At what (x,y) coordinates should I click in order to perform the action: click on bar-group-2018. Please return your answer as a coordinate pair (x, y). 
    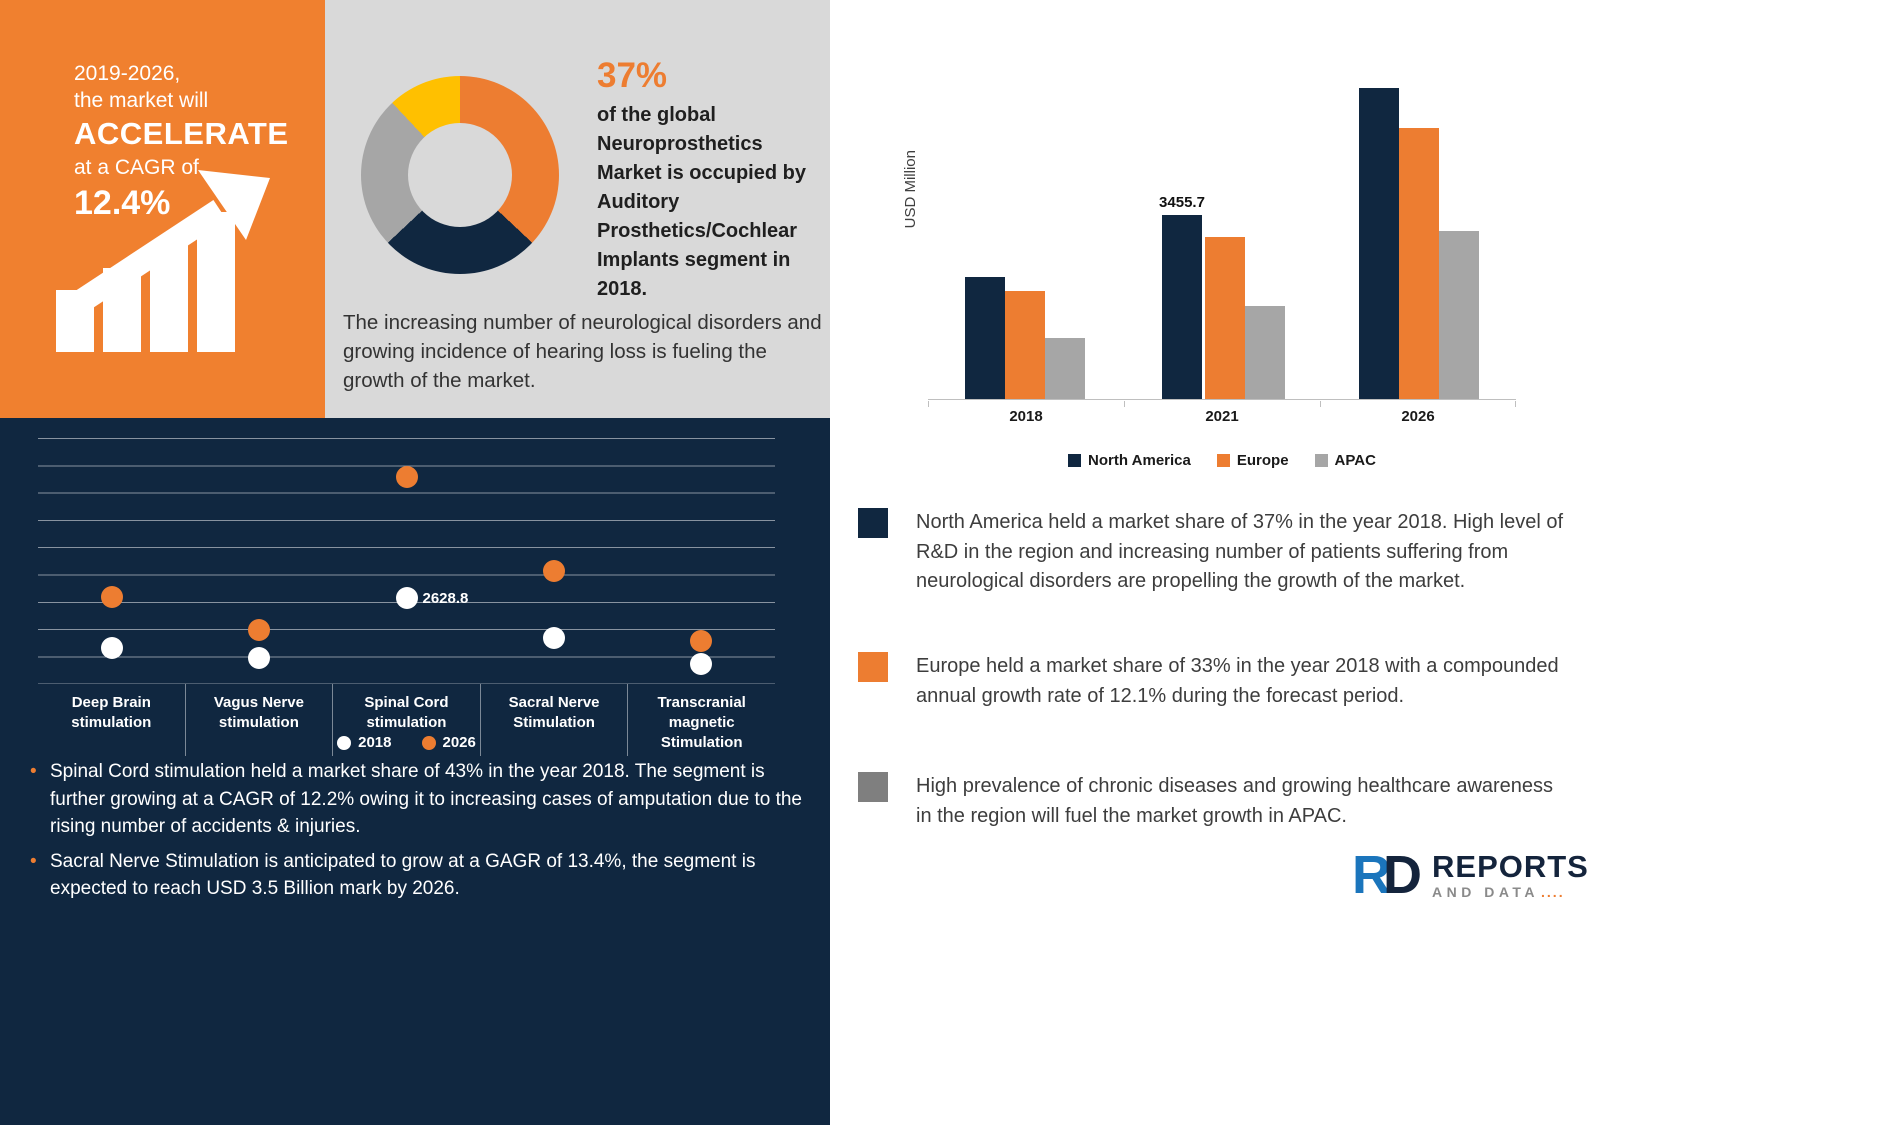
    Looking at the image, I should click on (1025, 338).